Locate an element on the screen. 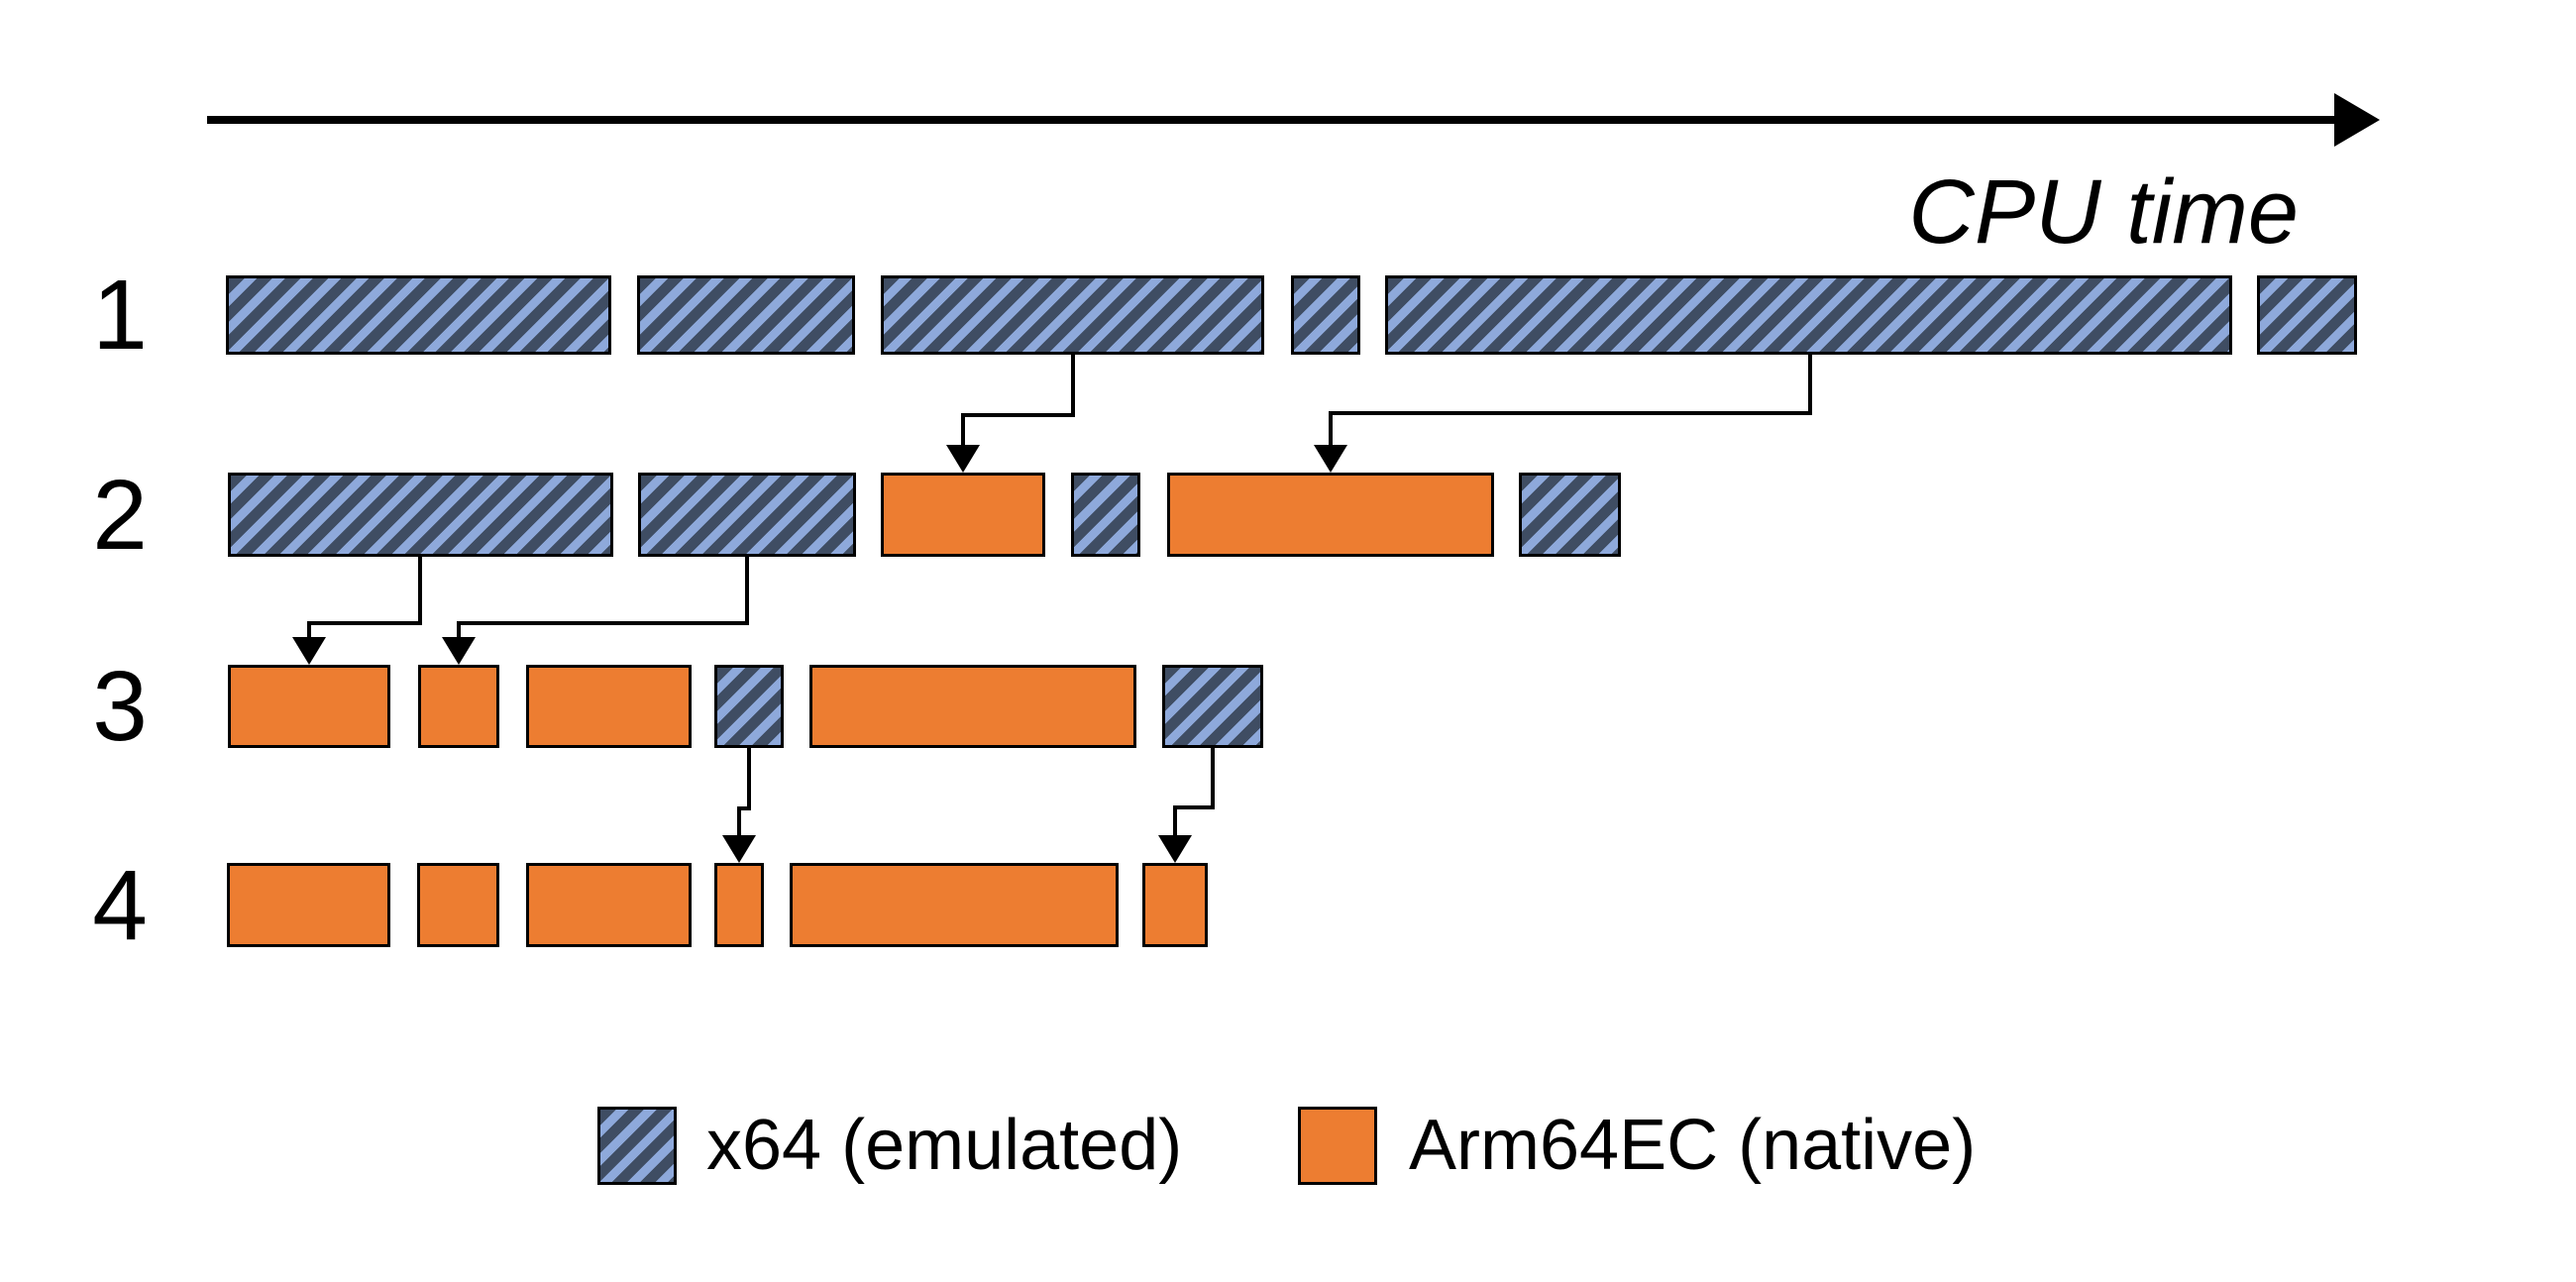  thread-row-label-4: 4 is located at coordinates (120, 905).